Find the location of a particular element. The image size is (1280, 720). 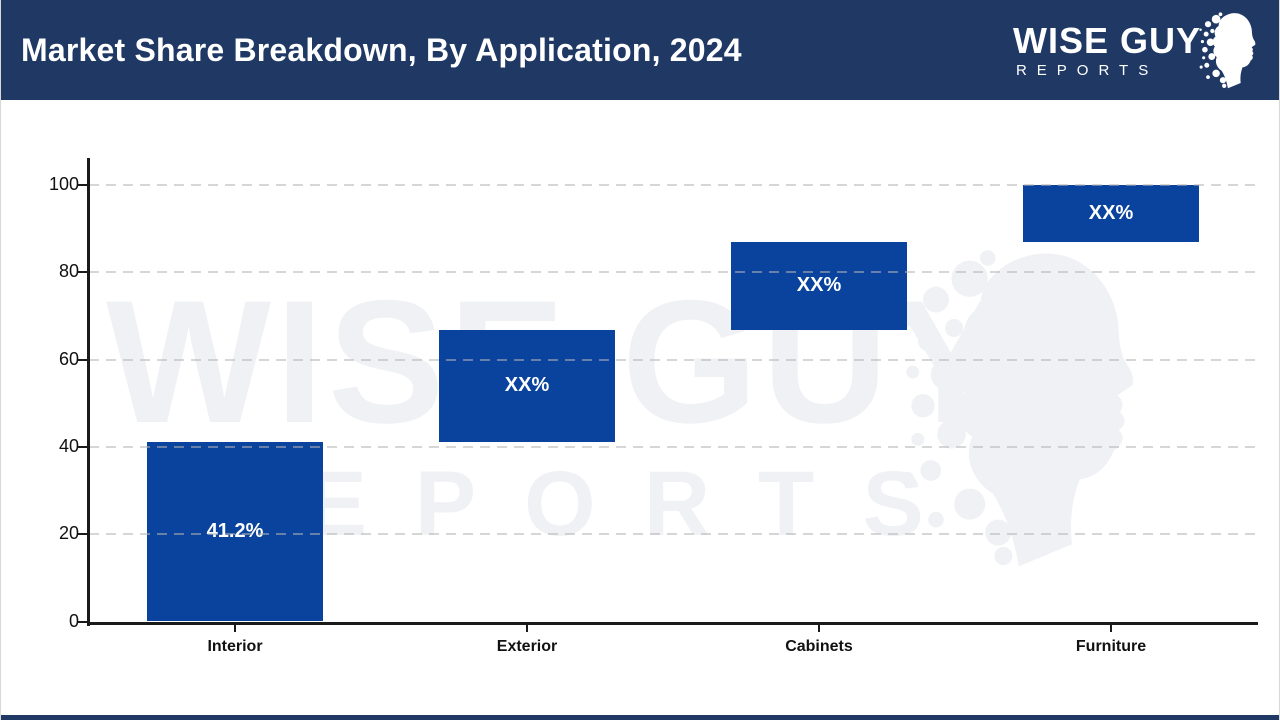

bar-furniture: XX% is located at coordinates (1111, 213).